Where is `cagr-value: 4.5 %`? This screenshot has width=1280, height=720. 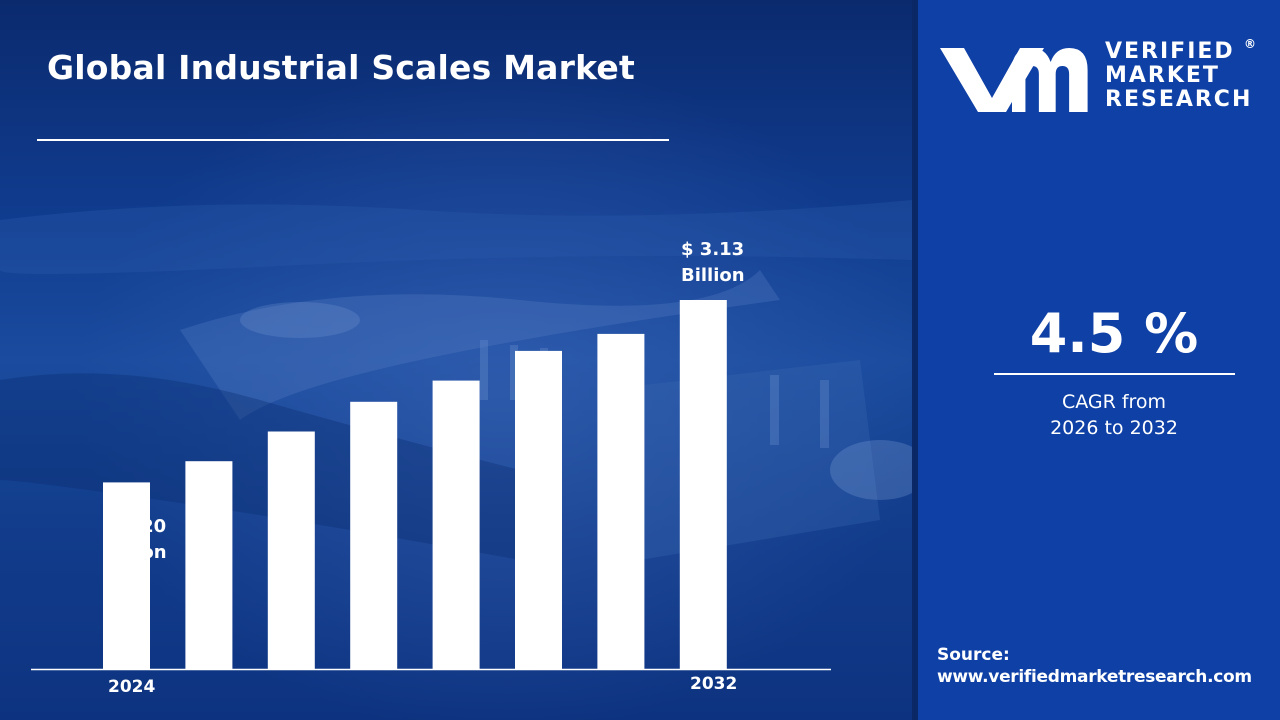
cagr-value: 4.5 % is located at coordinates (1114, 333).